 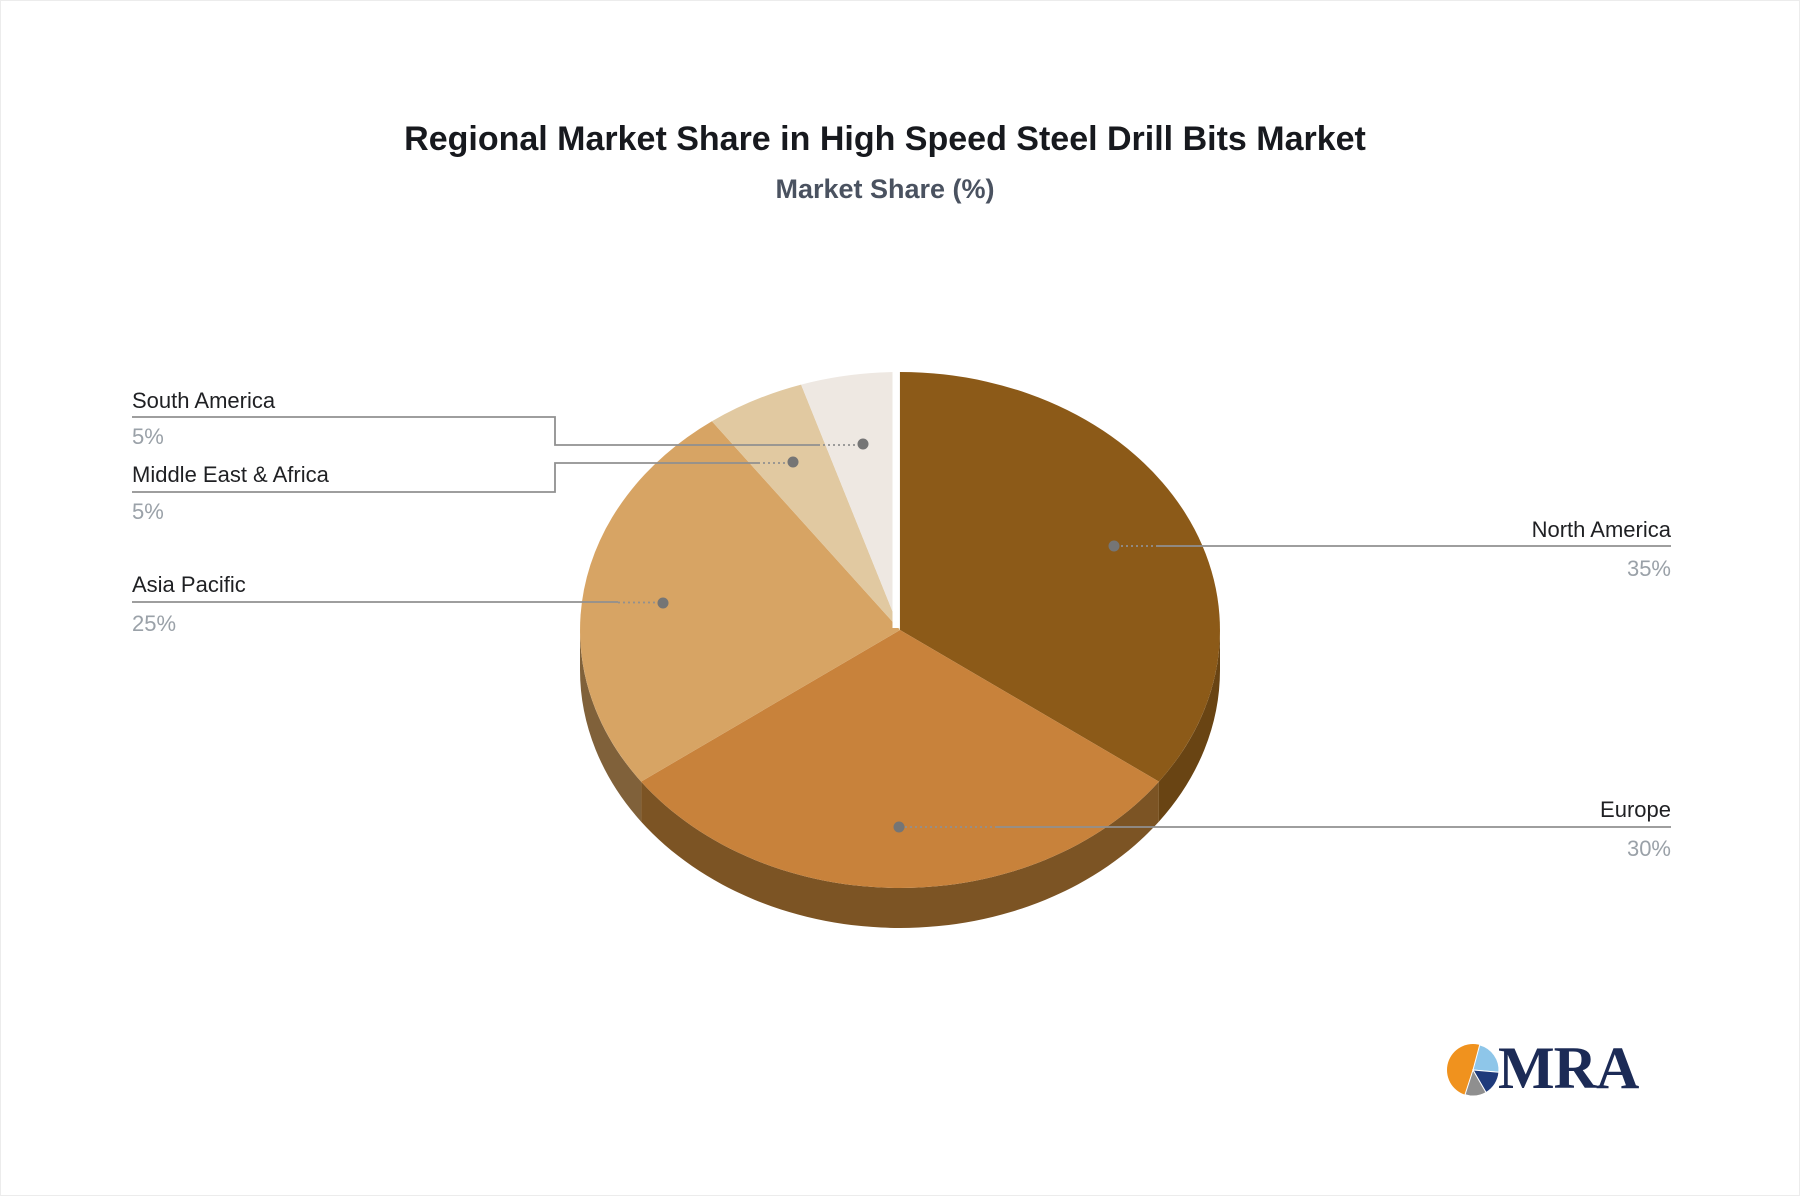 I want to click on label-middle-east-africa: Middle East & Africa, so click(x=230, y=474).